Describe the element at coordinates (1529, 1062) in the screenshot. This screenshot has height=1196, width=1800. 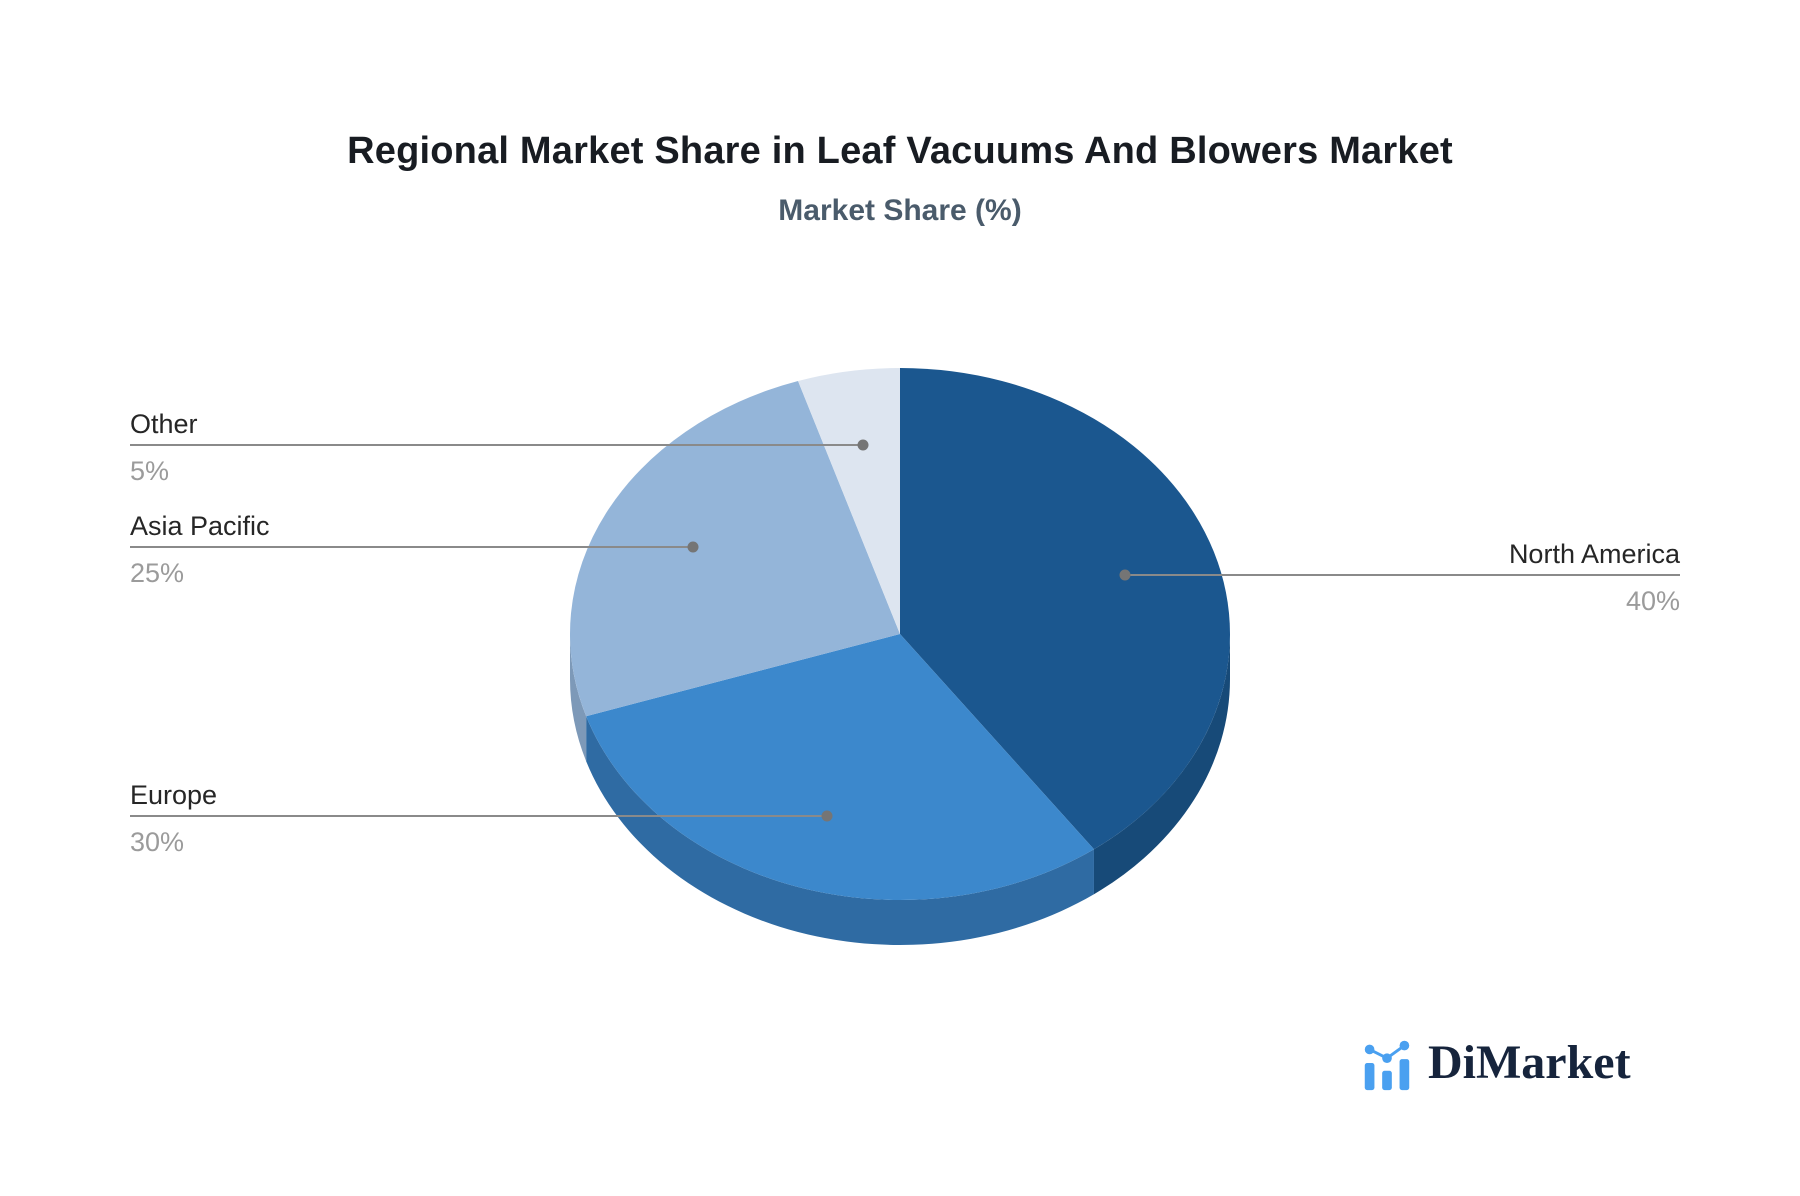
I see `brand-name: DiMarket` at that location.